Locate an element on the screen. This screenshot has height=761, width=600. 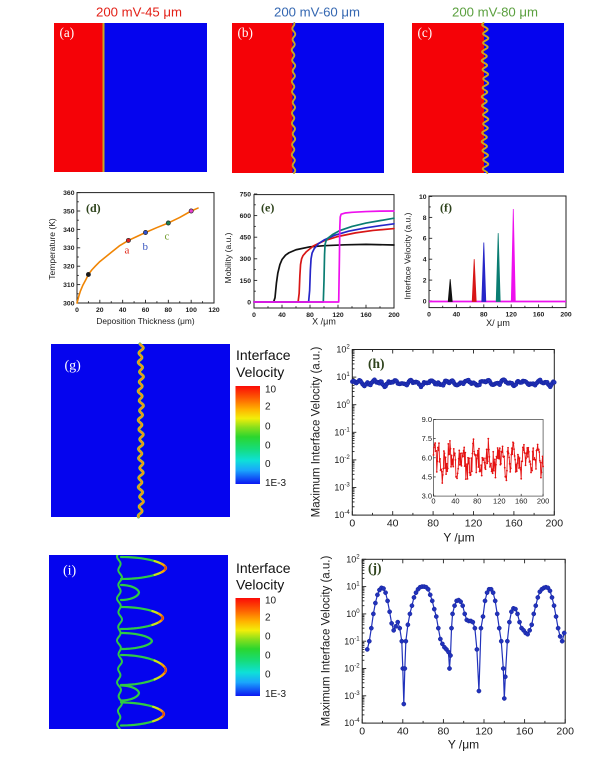
svg-text: 750 is located at coordinates (246, 194).